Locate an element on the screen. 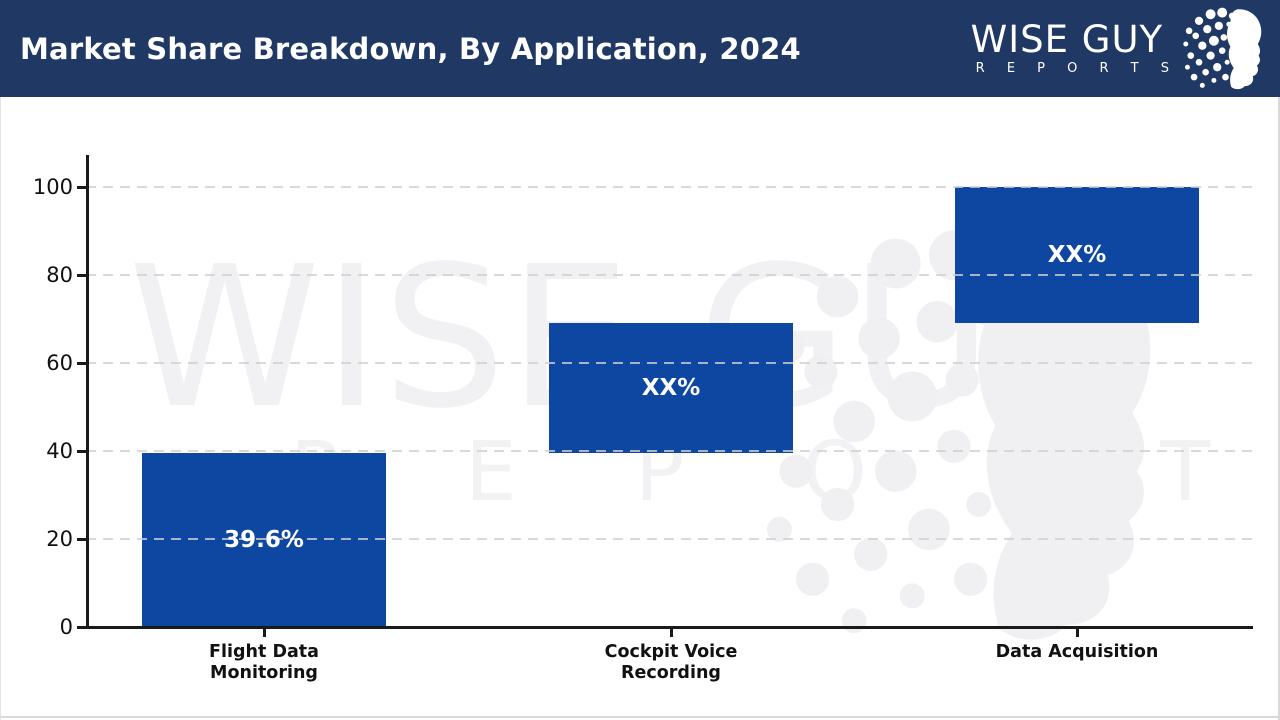 The height and width of the screenshot is (720, 1280). logo-text: WISE GUY R E P O R T S is located at coordinates (1074, 48).